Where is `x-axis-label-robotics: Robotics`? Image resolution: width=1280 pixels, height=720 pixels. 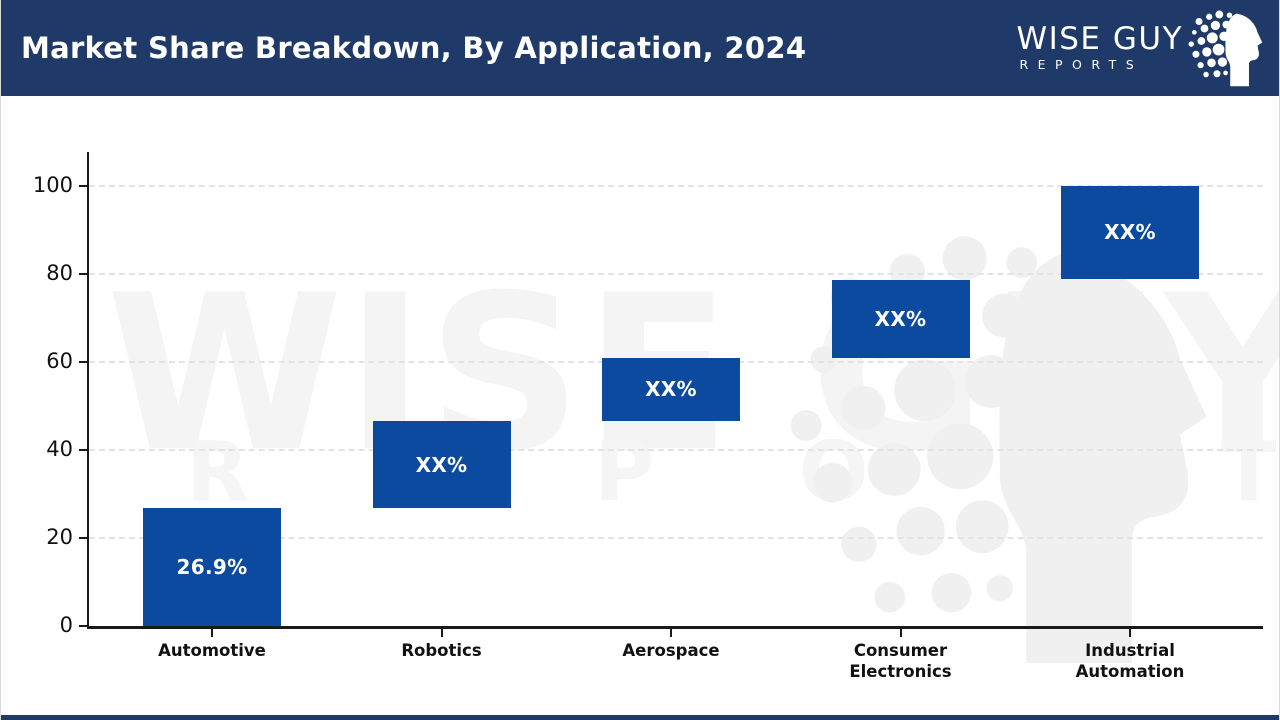 x-axis-label-robotics: Robotics is located at coordinates (441, 650).